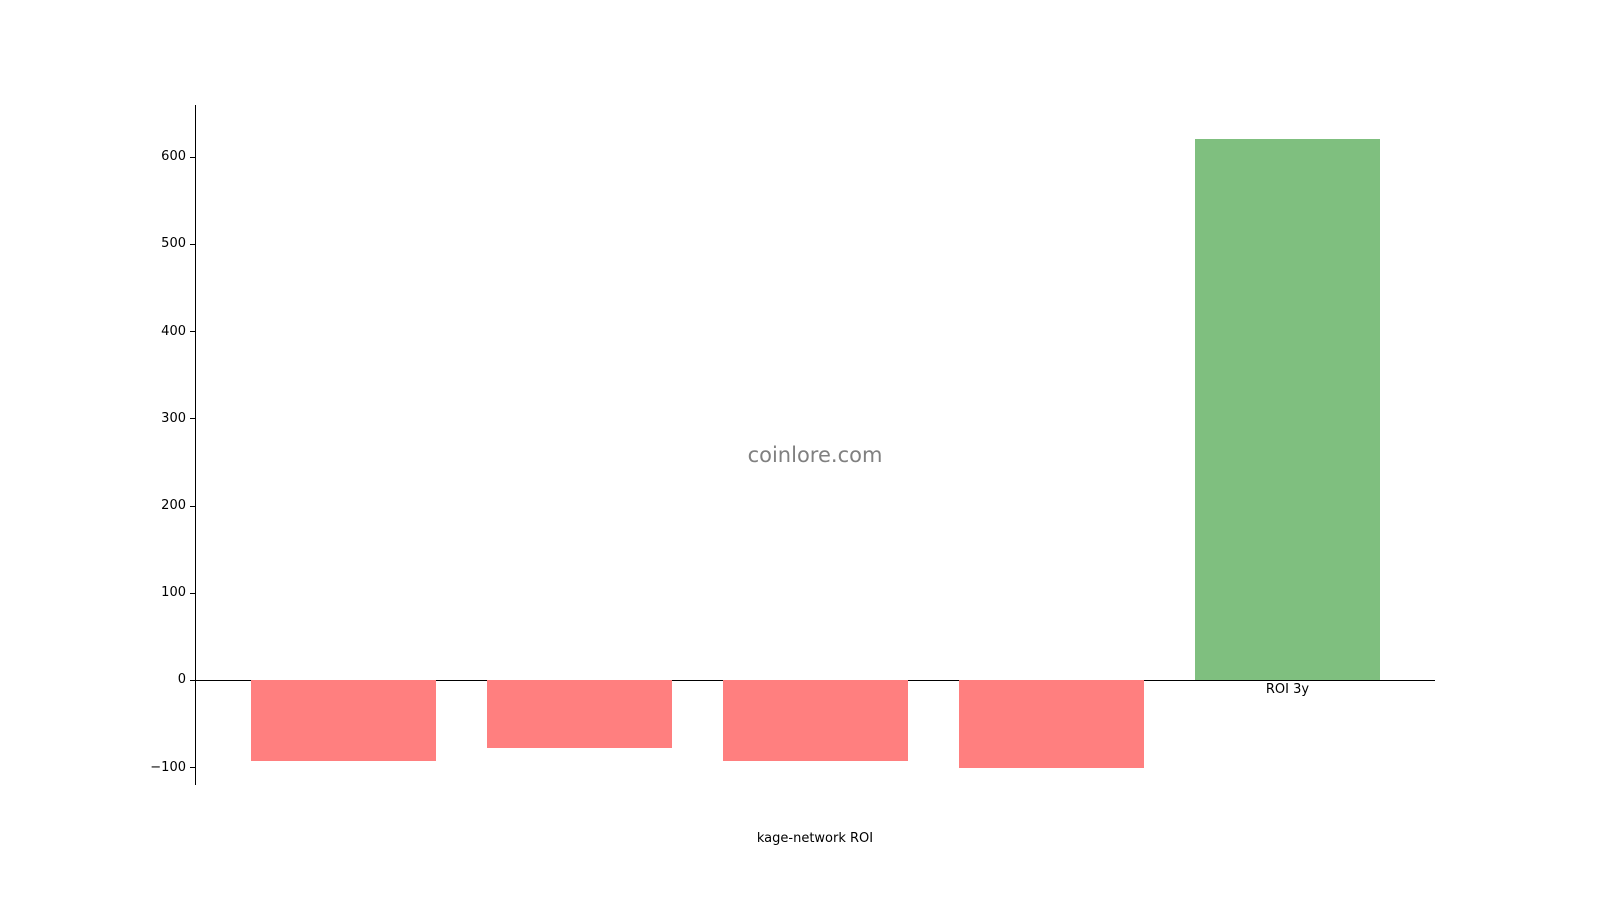  What do you see at coordinates (195, 445) in the screenshot?
I see `y-axis-spine` at bounding box center [195, 445].